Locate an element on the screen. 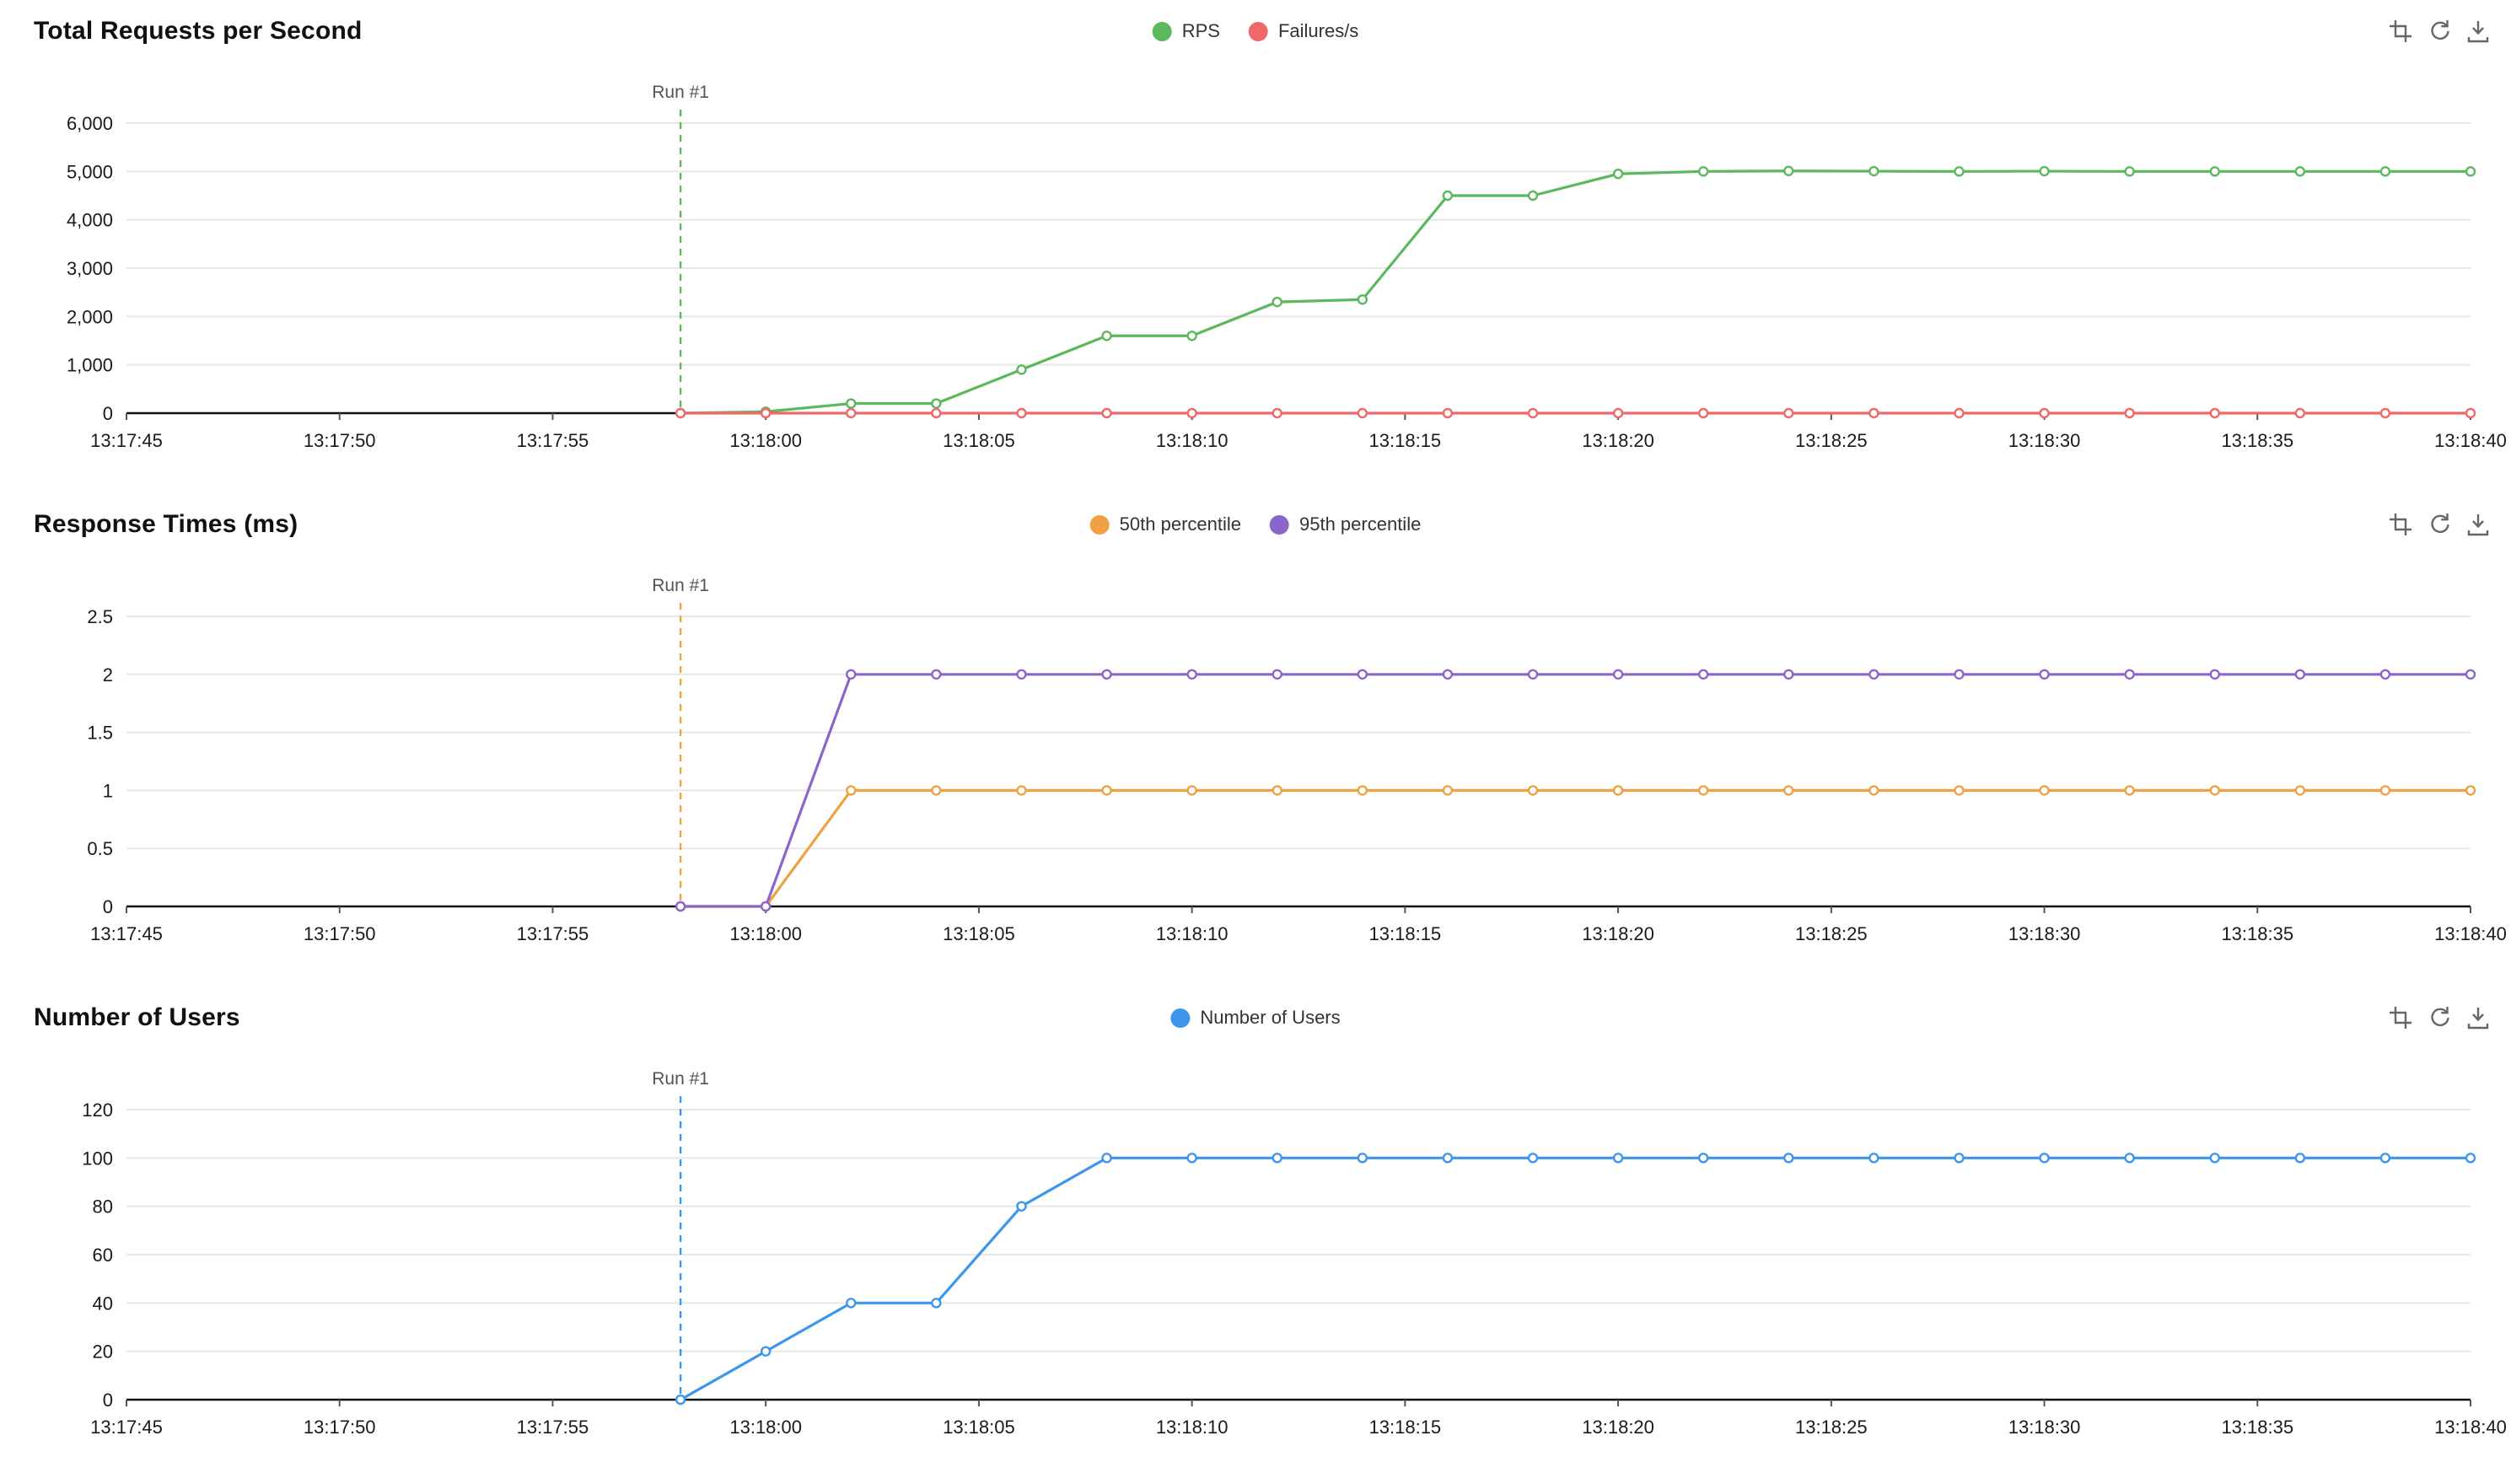 The image size is (2511, 1484). legend-marker-p50 is located at coordinates (1099, 524).